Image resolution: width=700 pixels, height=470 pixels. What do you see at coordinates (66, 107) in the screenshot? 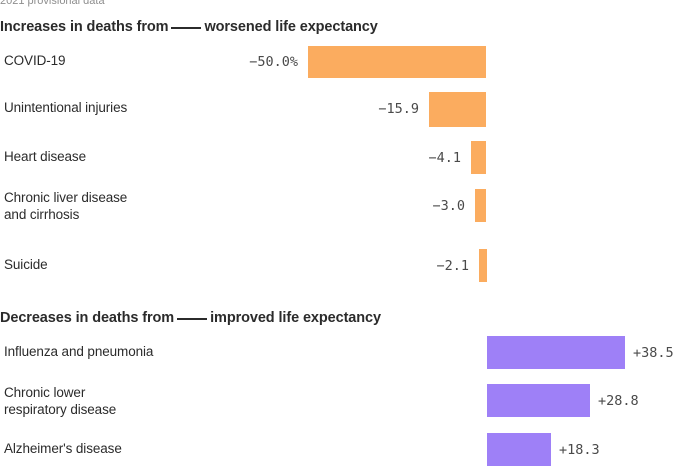
I see `row-label: Unintentional injuries` at bounding box center [66, 107].